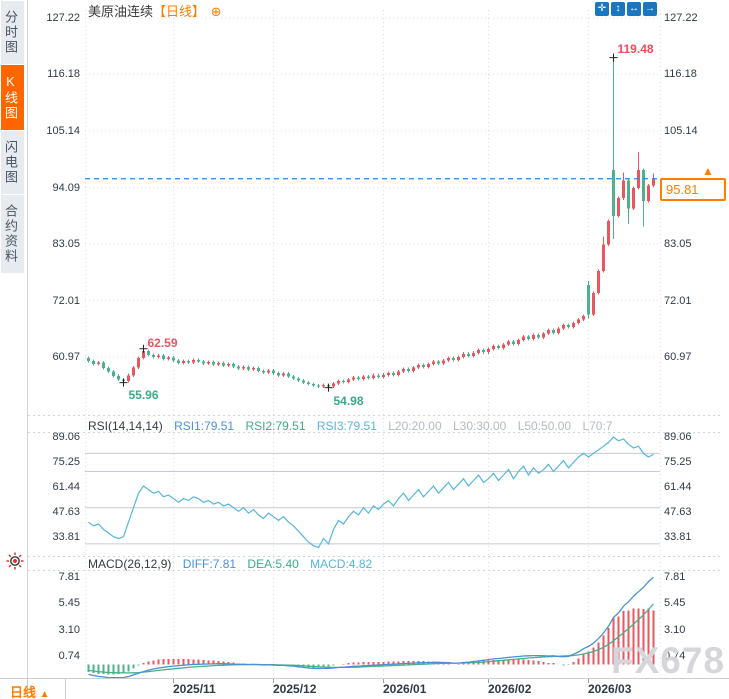 The height and width of the screenshot is (699, 729). I want to click on rsi-name: RSI(14,14,14), so click(125, 426).